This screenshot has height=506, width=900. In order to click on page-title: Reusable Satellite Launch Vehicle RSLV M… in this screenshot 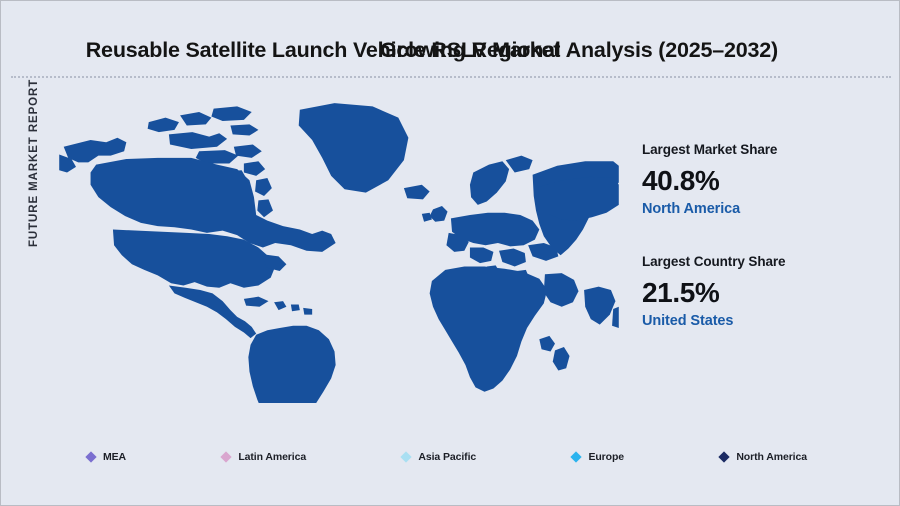, I will do `click(450, 52)`.